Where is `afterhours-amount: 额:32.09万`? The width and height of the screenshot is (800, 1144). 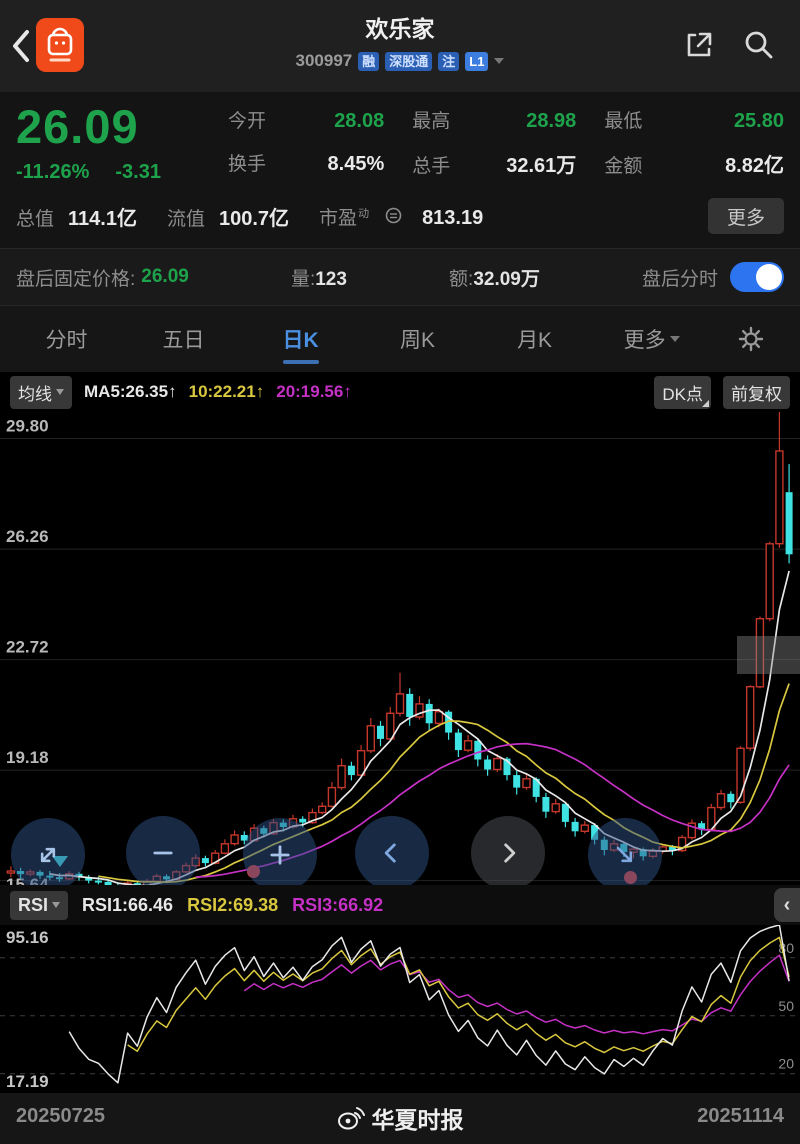
afterhours-amount: 额:32.09万 is located at coordinates (494, 279).